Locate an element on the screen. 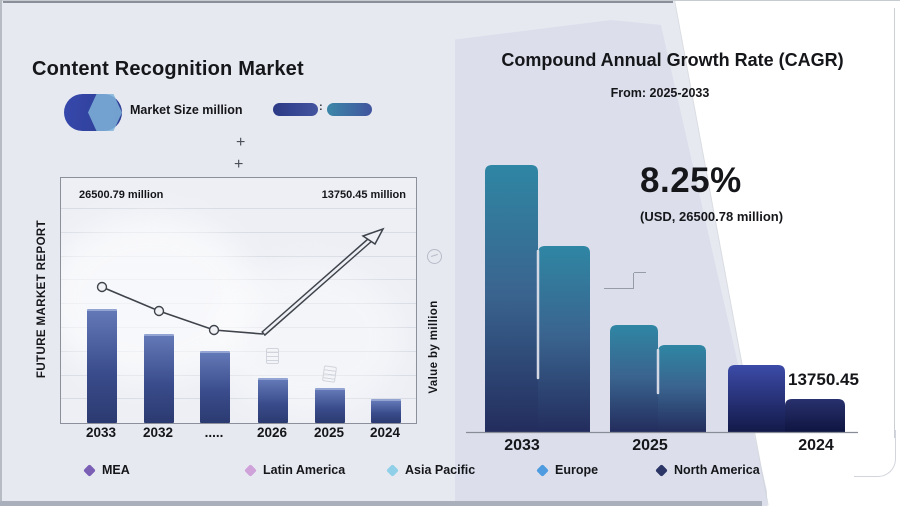 Image resolution: width=900 pixels, height=506 pixels. slide-top-border is located at coordinates (338, 2).